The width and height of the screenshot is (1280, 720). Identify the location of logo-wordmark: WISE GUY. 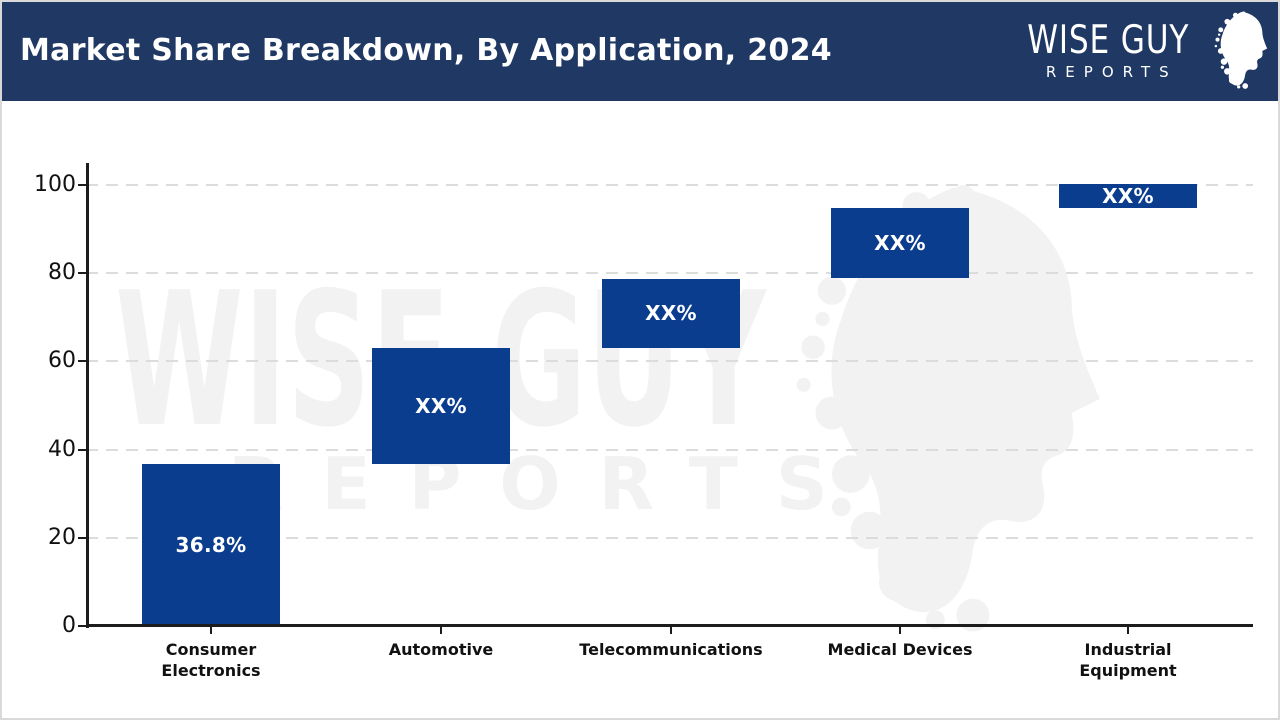
(1107, 40).